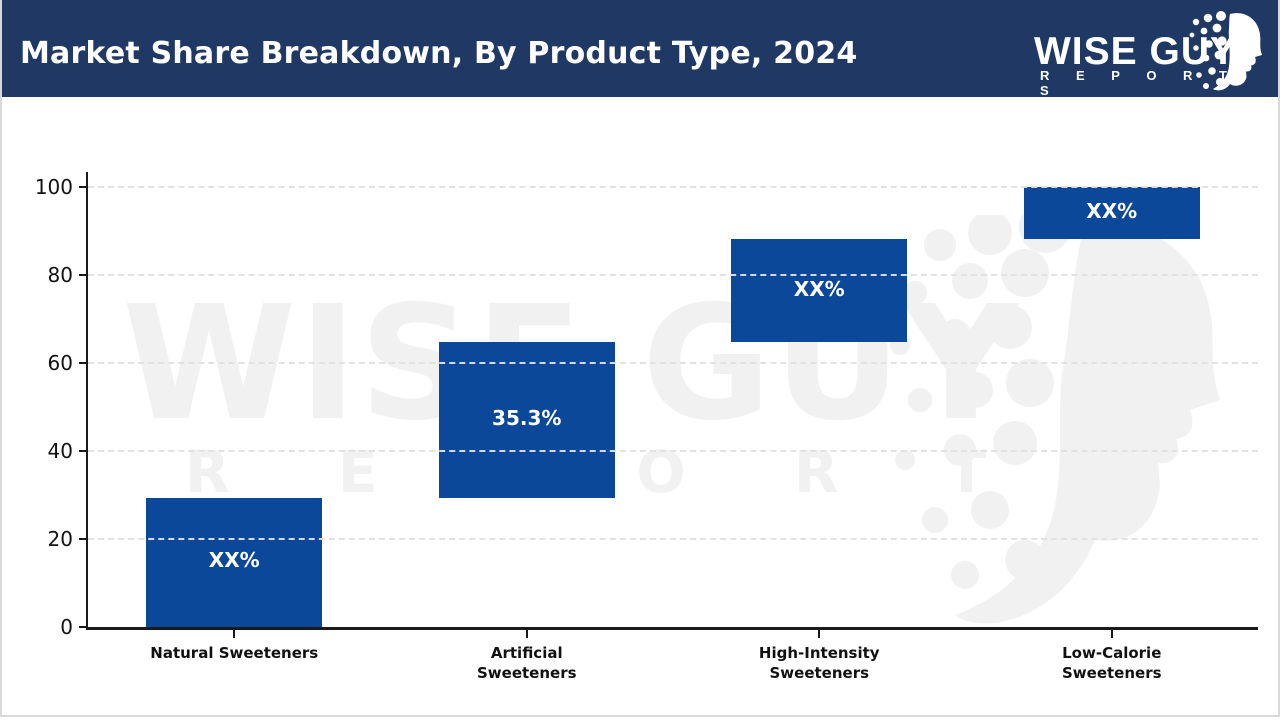 This screenshot has height=720, width=1280. What do you see at coordinates (526, 653) in the screenshot?
I see `x-axis-label-line: Artificial` at bounding box center [526, 653].